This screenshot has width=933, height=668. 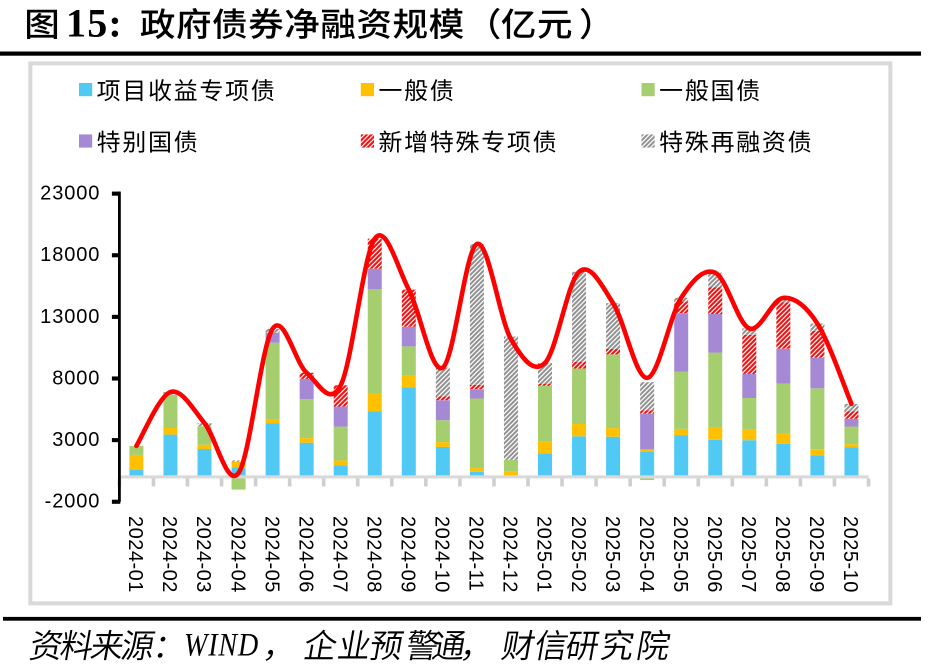 I want to click on svg-text: 2024-04, so click(x=237, y=554).